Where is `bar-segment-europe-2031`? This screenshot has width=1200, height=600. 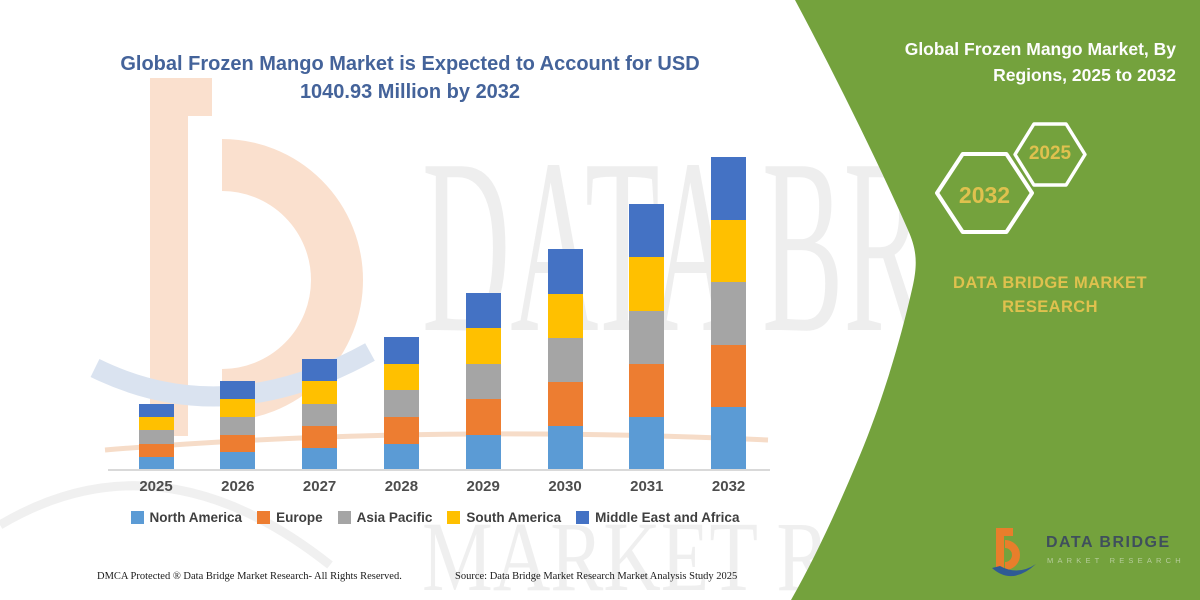
bar-segment-europe-2031 is located at coordinates (647, 390).